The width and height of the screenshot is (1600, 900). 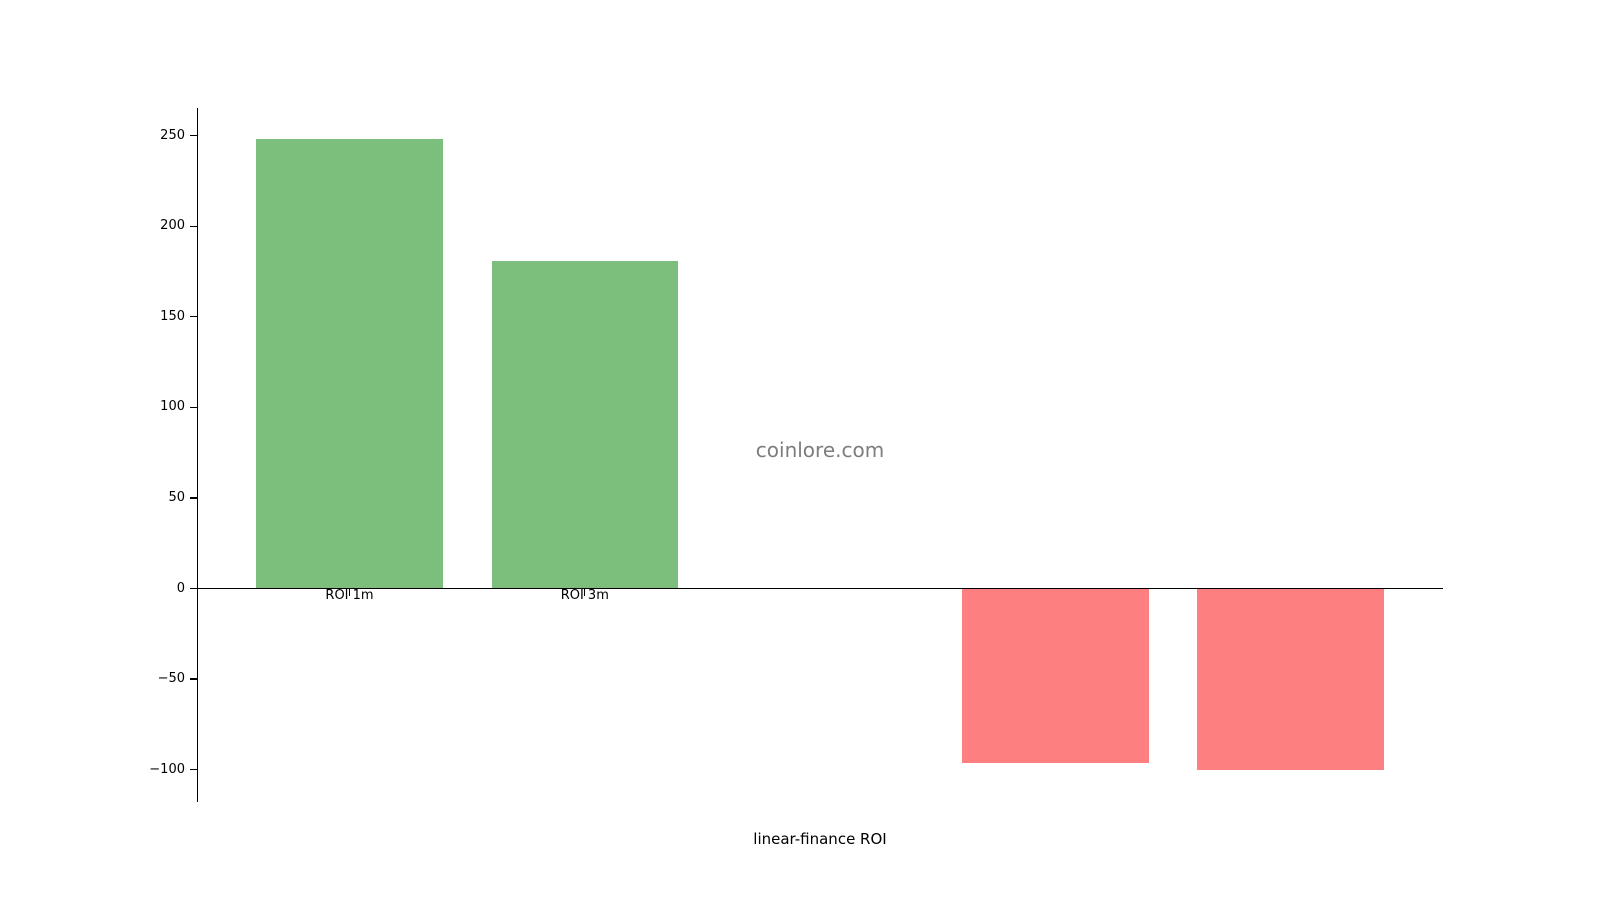 What do you see at coordinates (197, 455) in the screenshot?
I see `y-axis-spine` at bounding box center [197, 455].